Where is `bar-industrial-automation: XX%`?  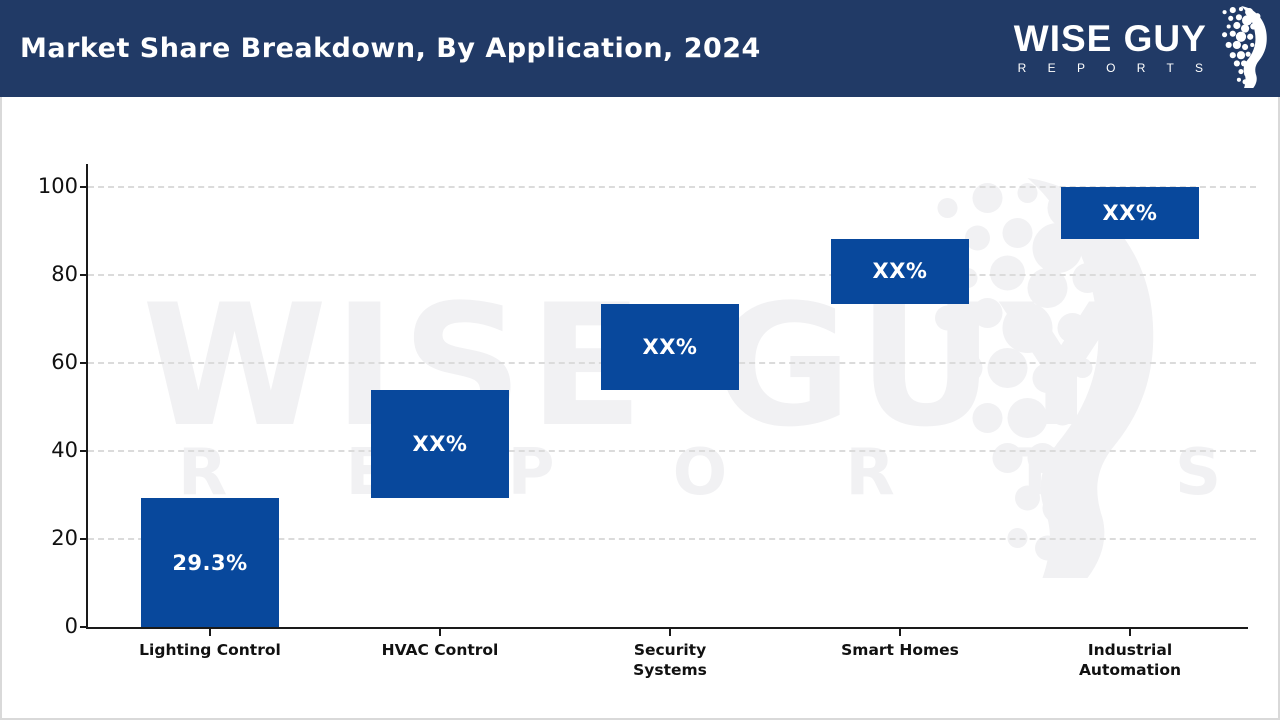 bar-industrial-automation: XX% is located at coordinates (1130, 213).